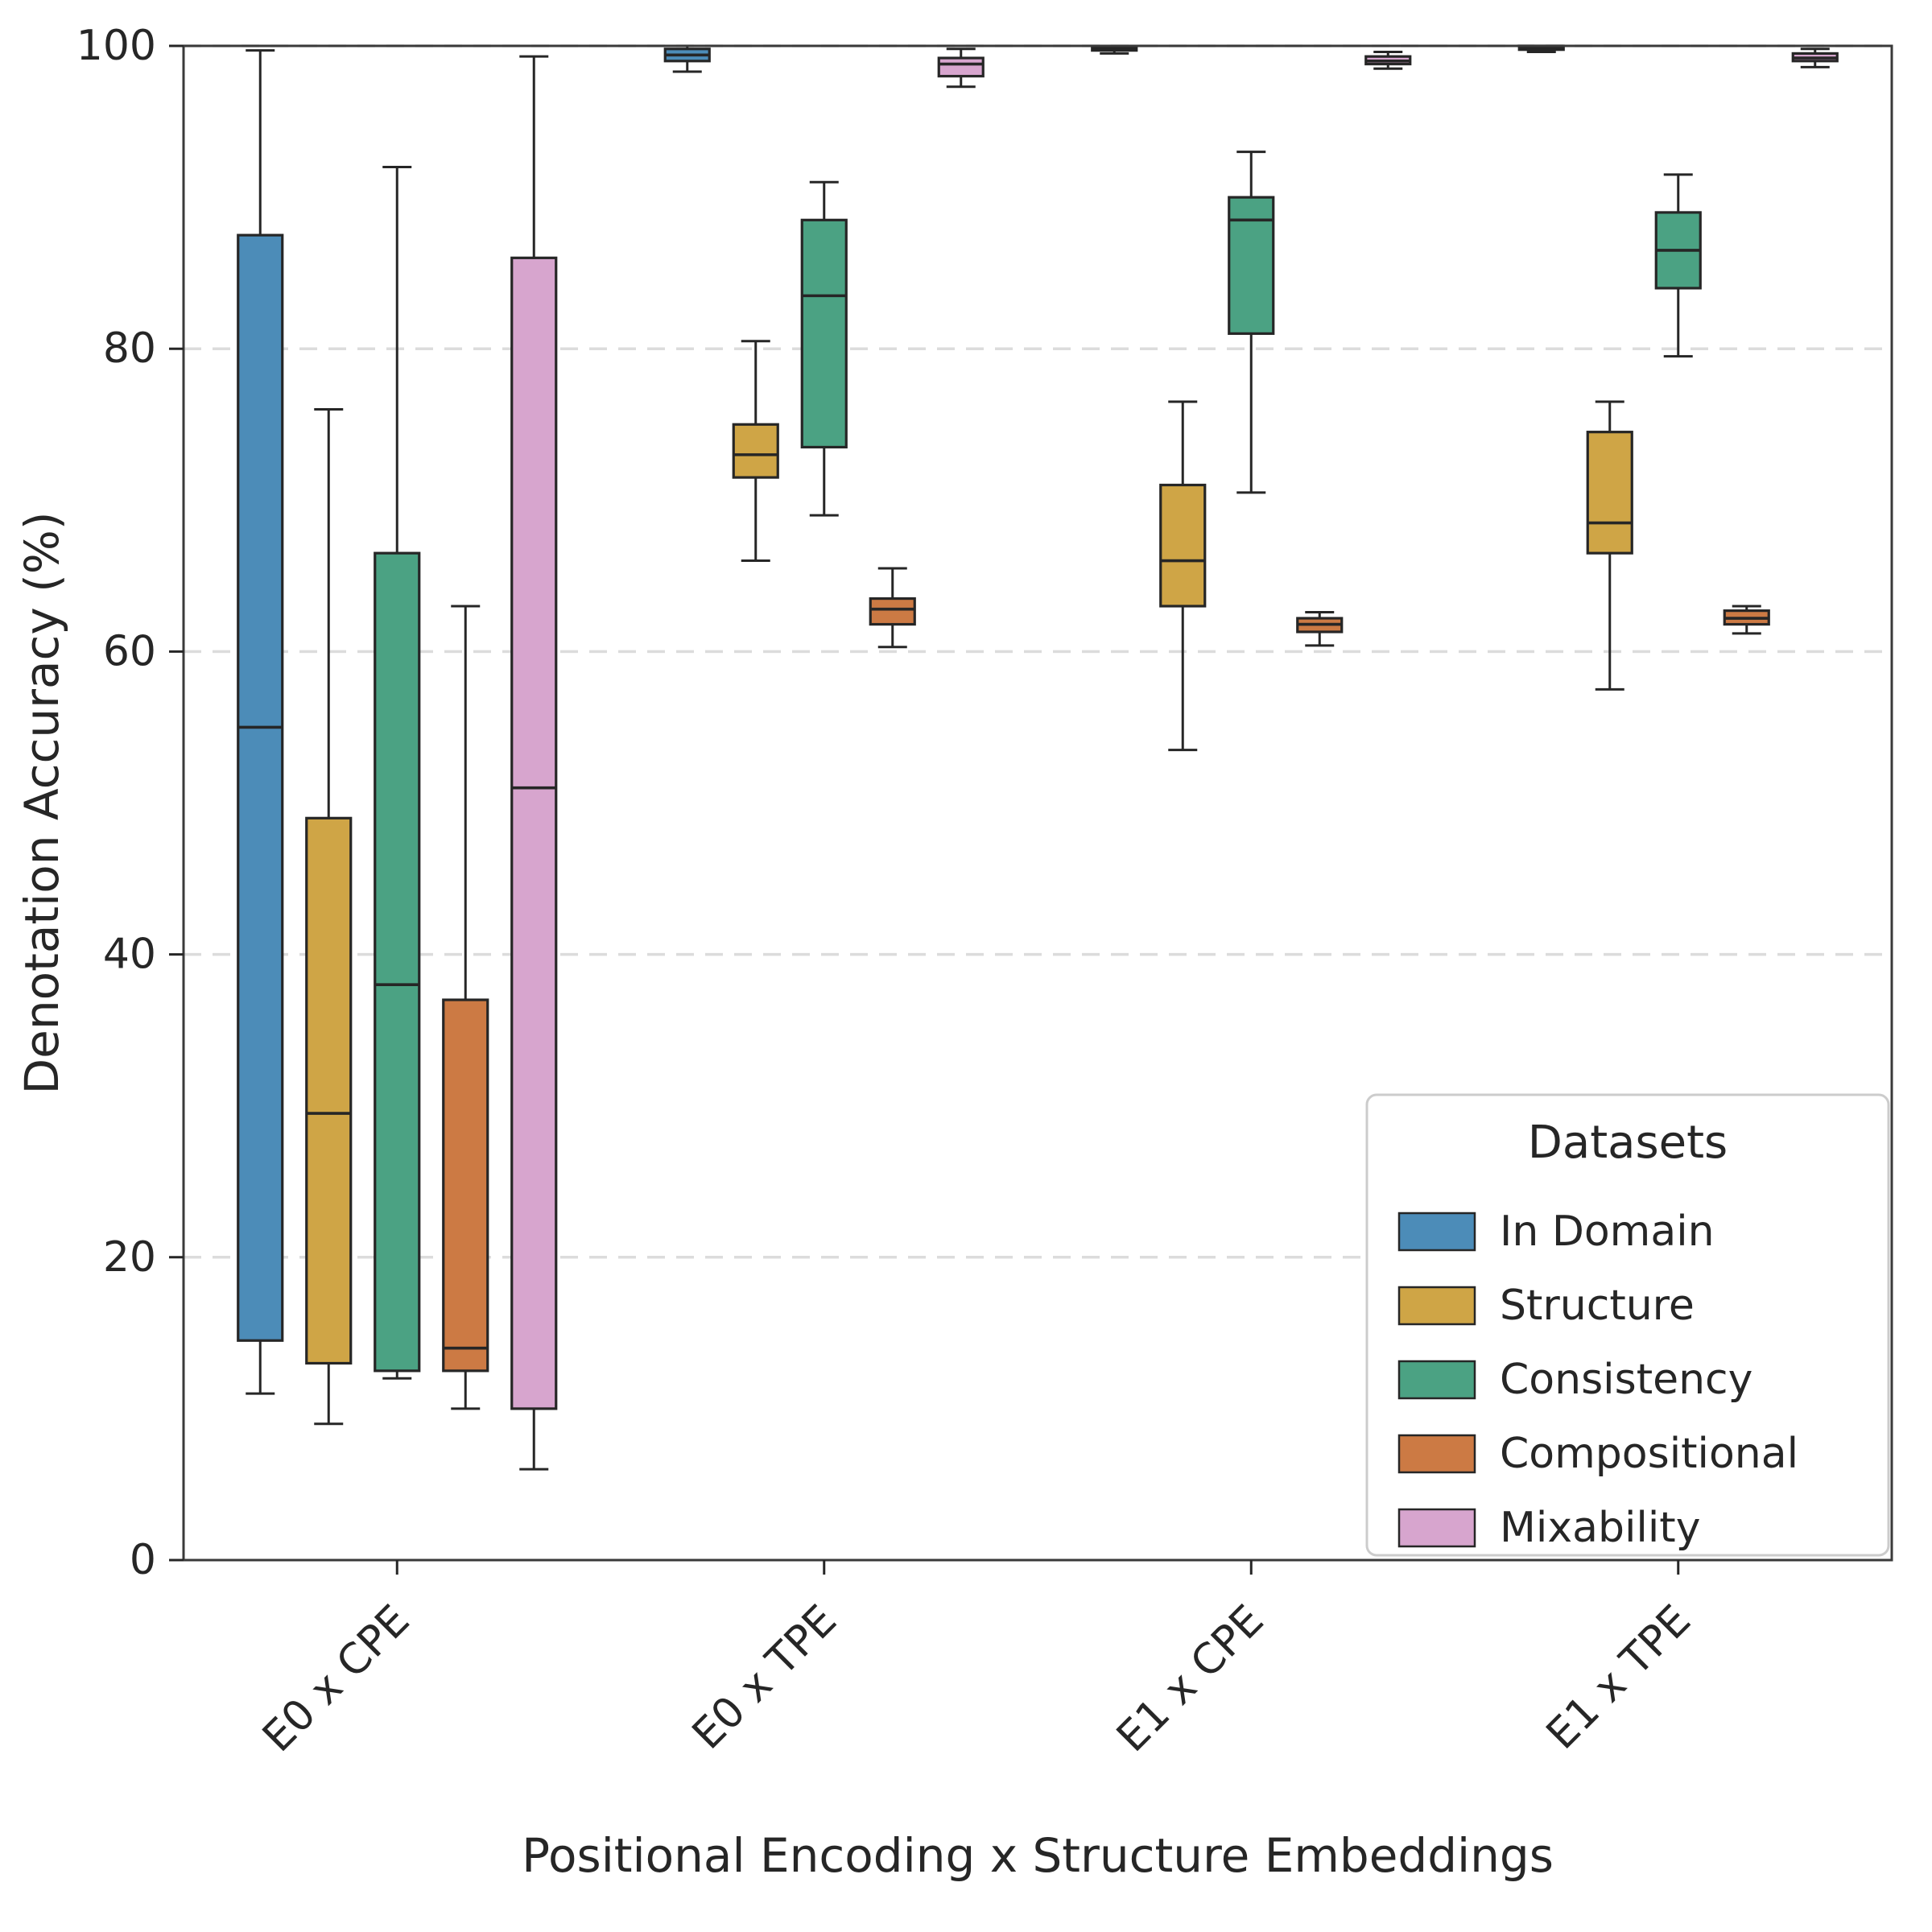 The width and height of the screenshot is (1932, 1932). What do you see at coordinates (1607, 1232) in the screenshot?
I see `legend-label: In Domain` at bounding box center [1607, 1232].